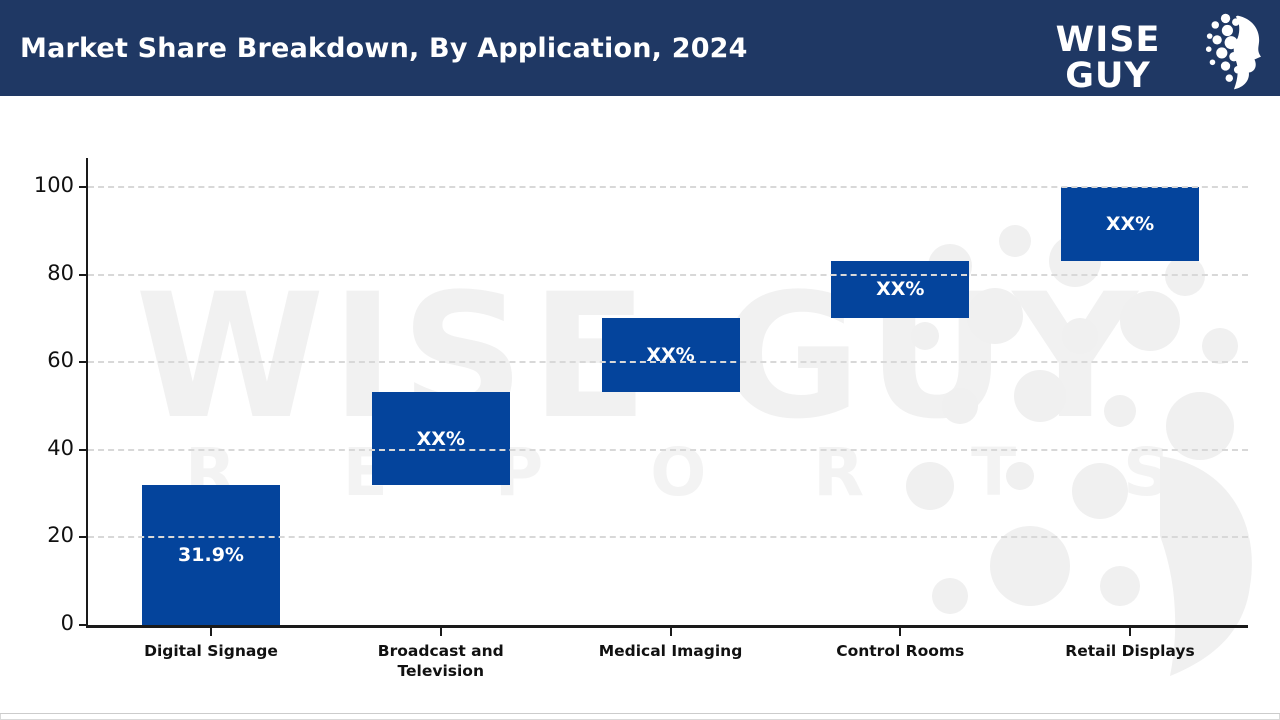 The width and height of the screenshot is (1280, 720). I want to click on bar-retail-displays: XX%, so click(1130, 223).